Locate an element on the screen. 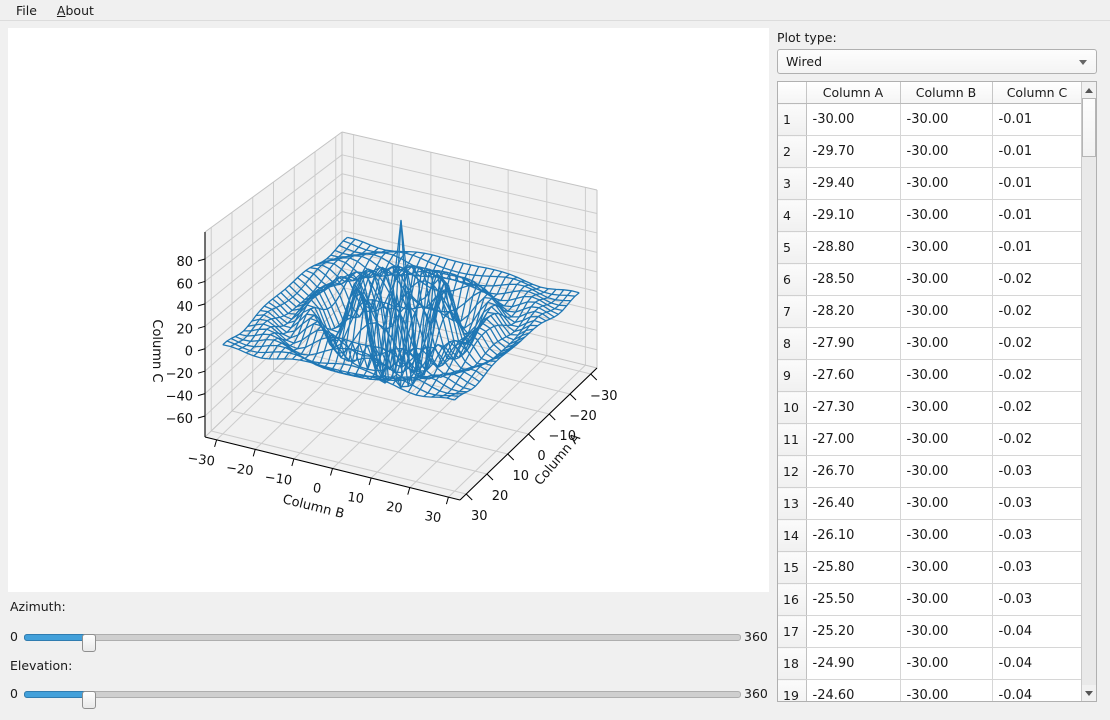 Image resolution: width=1110 pixels, height=720 pixels. cell-column-a: -26.40 is located at coordinates (853, 503).